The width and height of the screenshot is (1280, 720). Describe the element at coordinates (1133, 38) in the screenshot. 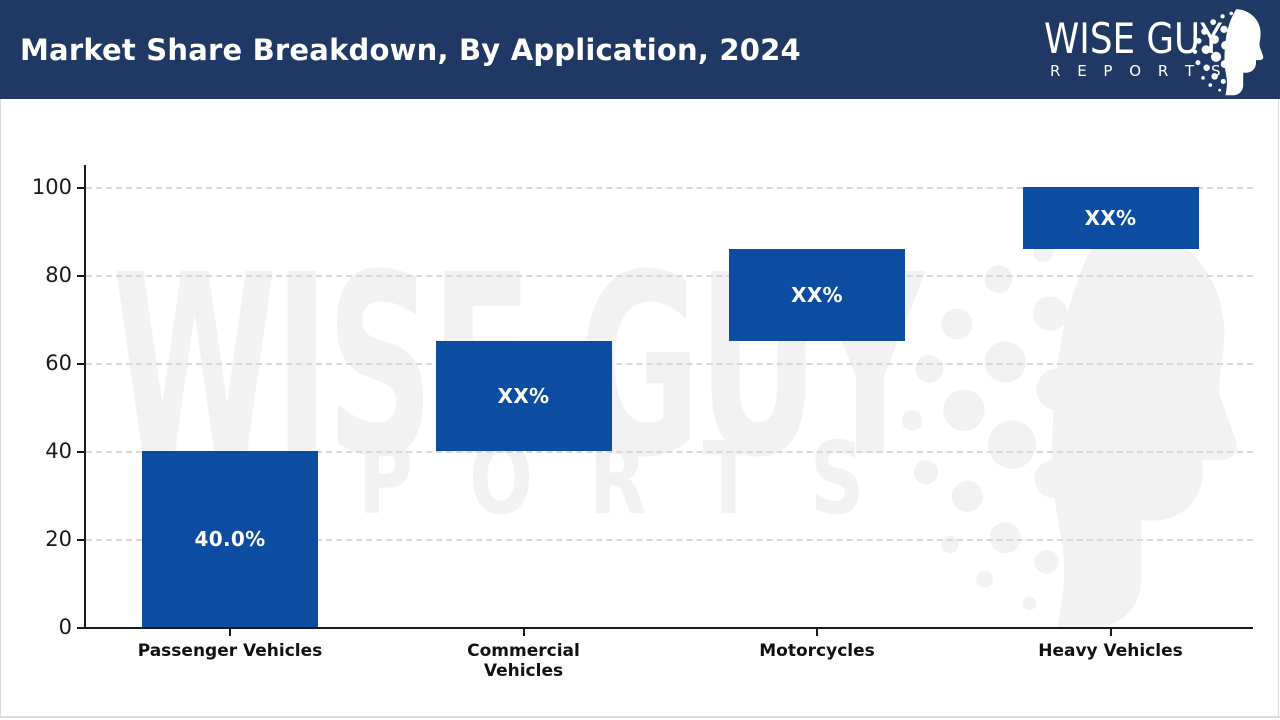

I see `brand-wordmark: WISE GUY` at that location.